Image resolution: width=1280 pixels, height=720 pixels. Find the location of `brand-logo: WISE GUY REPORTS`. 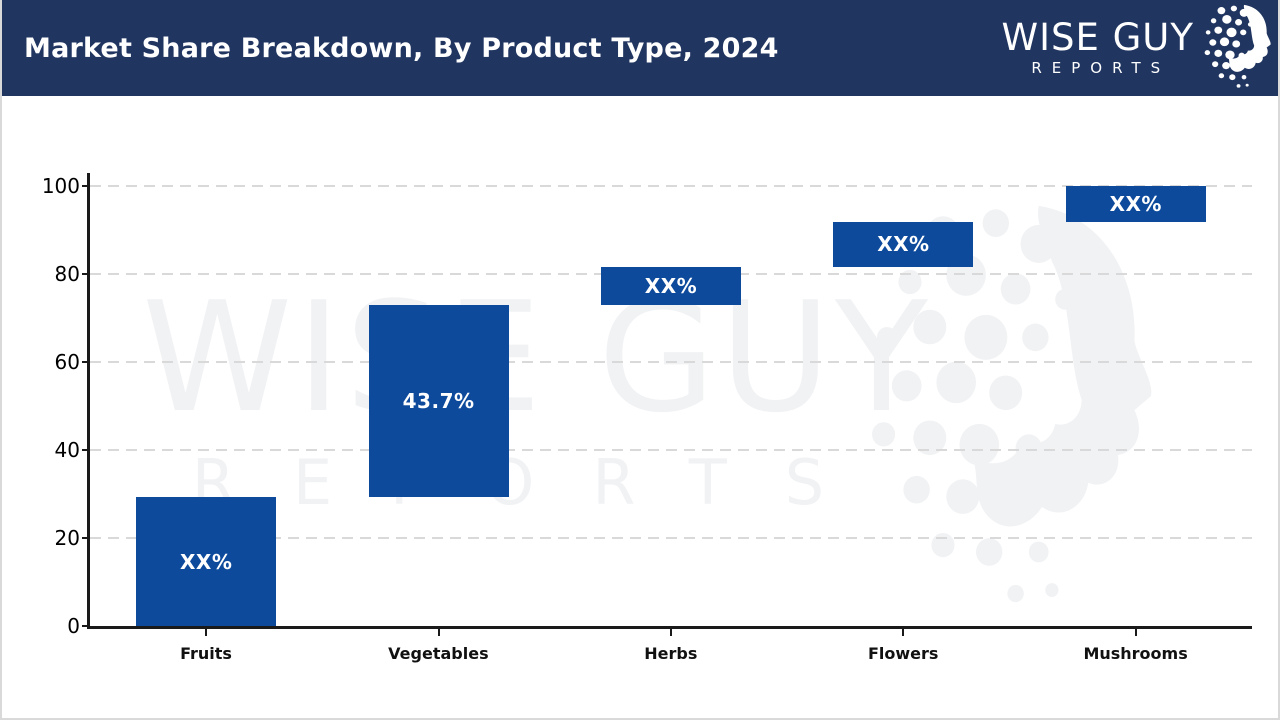

brand-logo: WISE GUY REPORTS is located at coordinates (1139, 48).